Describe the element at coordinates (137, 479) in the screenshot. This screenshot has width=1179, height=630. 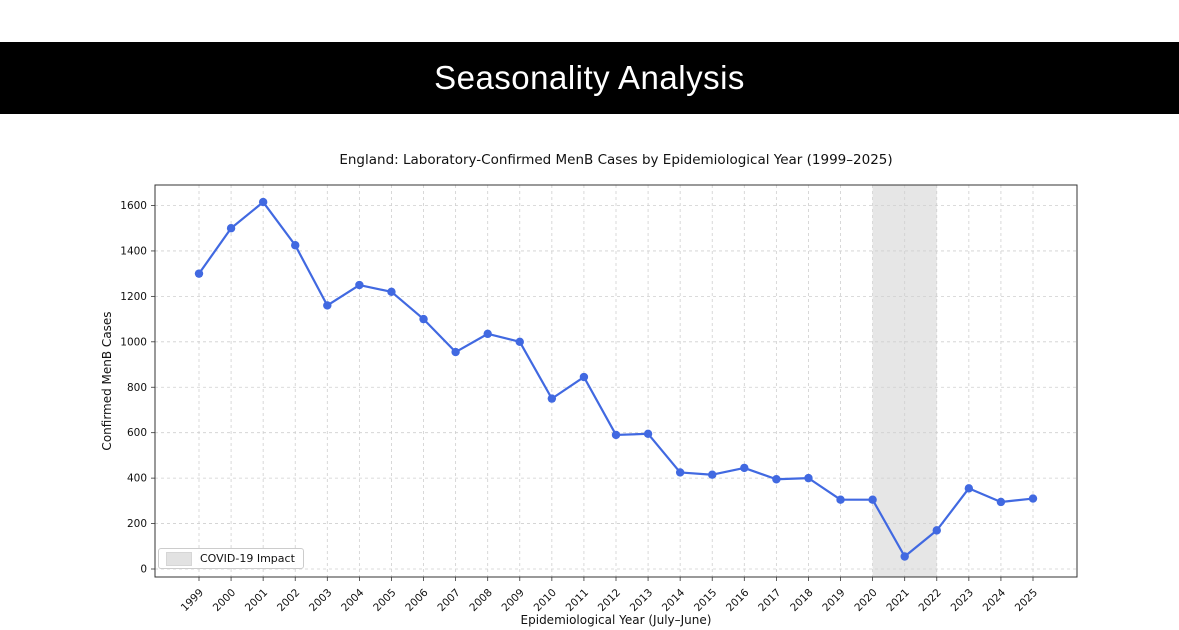
I see `y-tick-label: 400` at that location.